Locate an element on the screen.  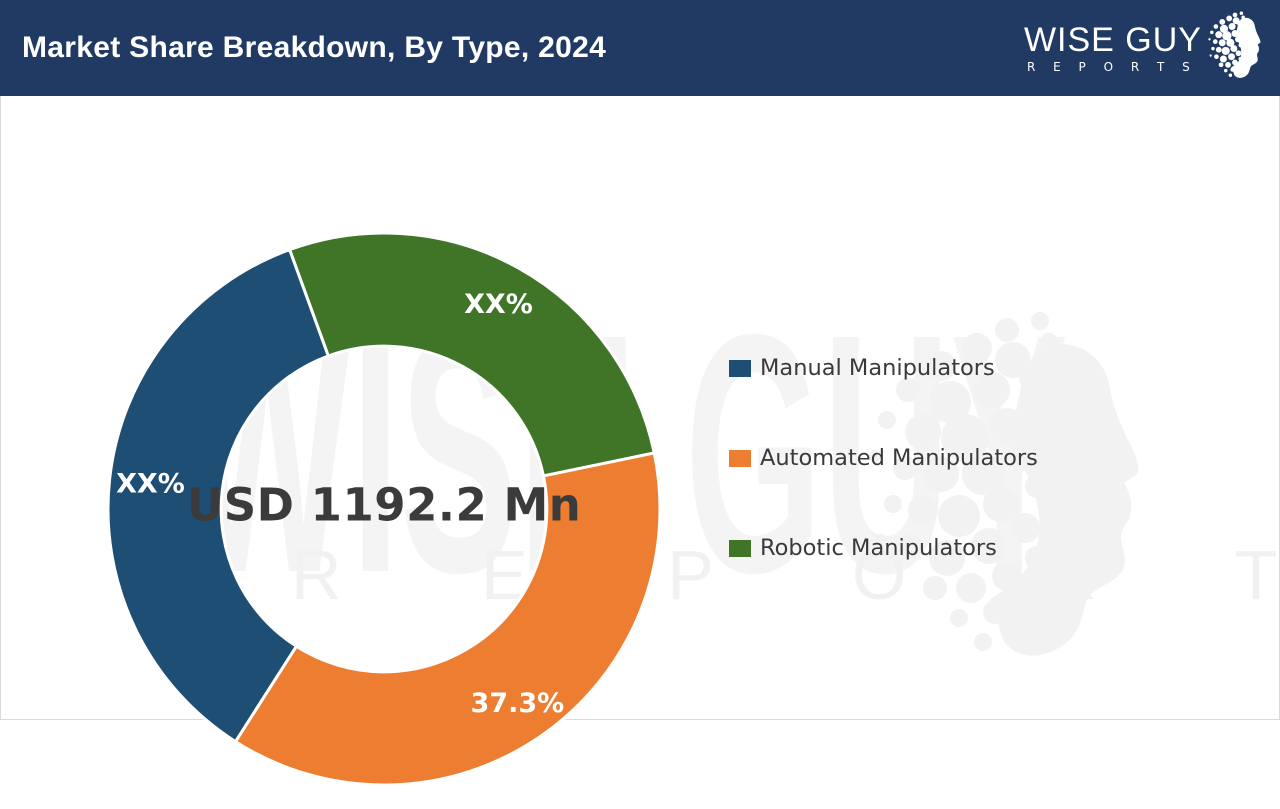
page-title: Market Share Breakdown, By Type, 2024 is located at coordinates (314, 47).